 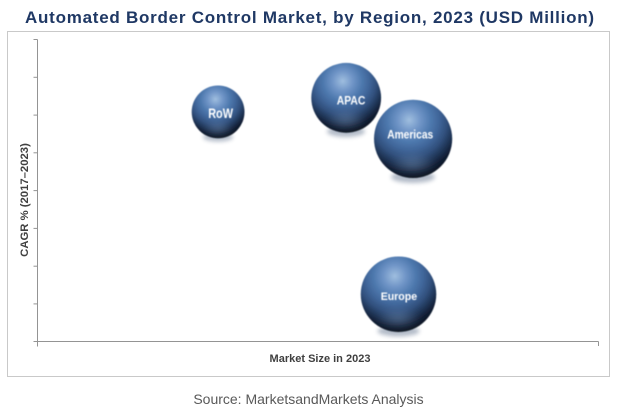 What do you see at coordinates (410, 135) in the screenshot?
I see `svg-text: Americas` at bounding box center [410, 135].